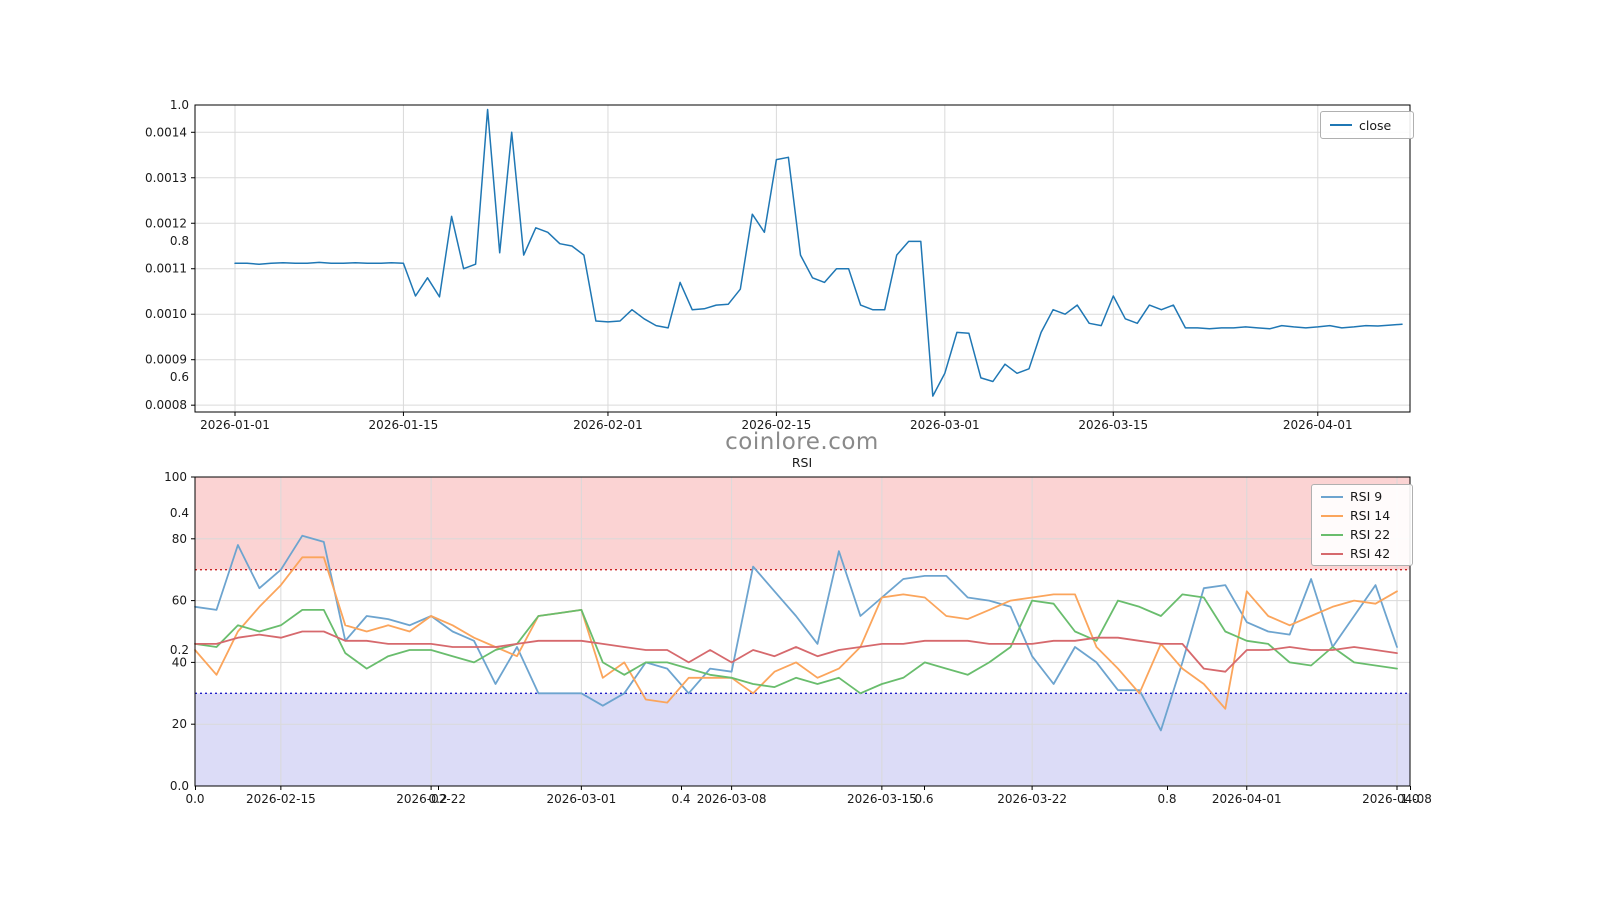 The width and height of the screenshot is (1600, 900). What do you see at coordinates (1332, 553) in the screenshot?
I see `rsi42-line-swatch` at bounding box center [1332, 553].